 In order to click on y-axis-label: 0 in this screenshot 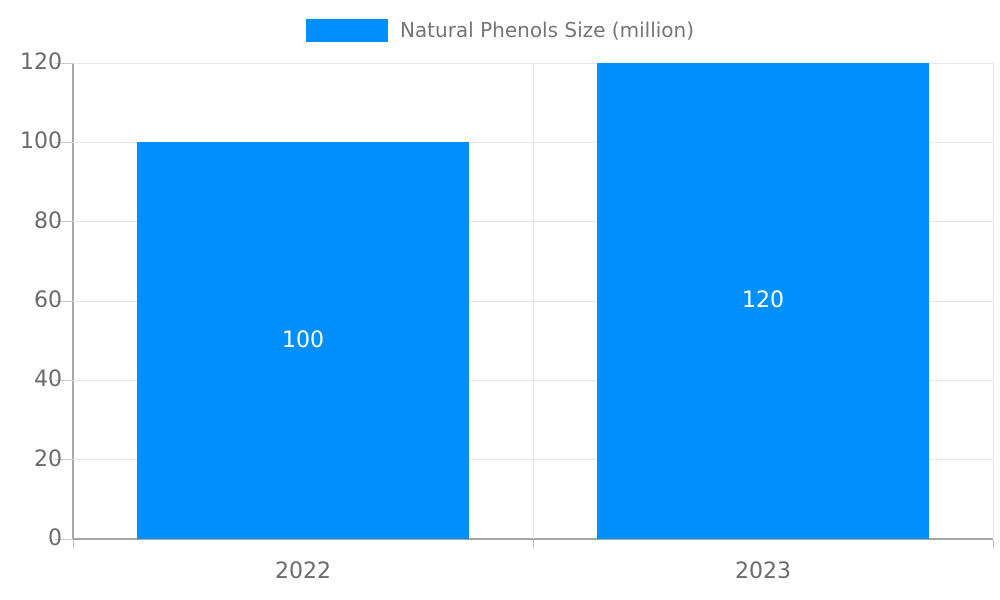, I will do `click(55, 538)`.